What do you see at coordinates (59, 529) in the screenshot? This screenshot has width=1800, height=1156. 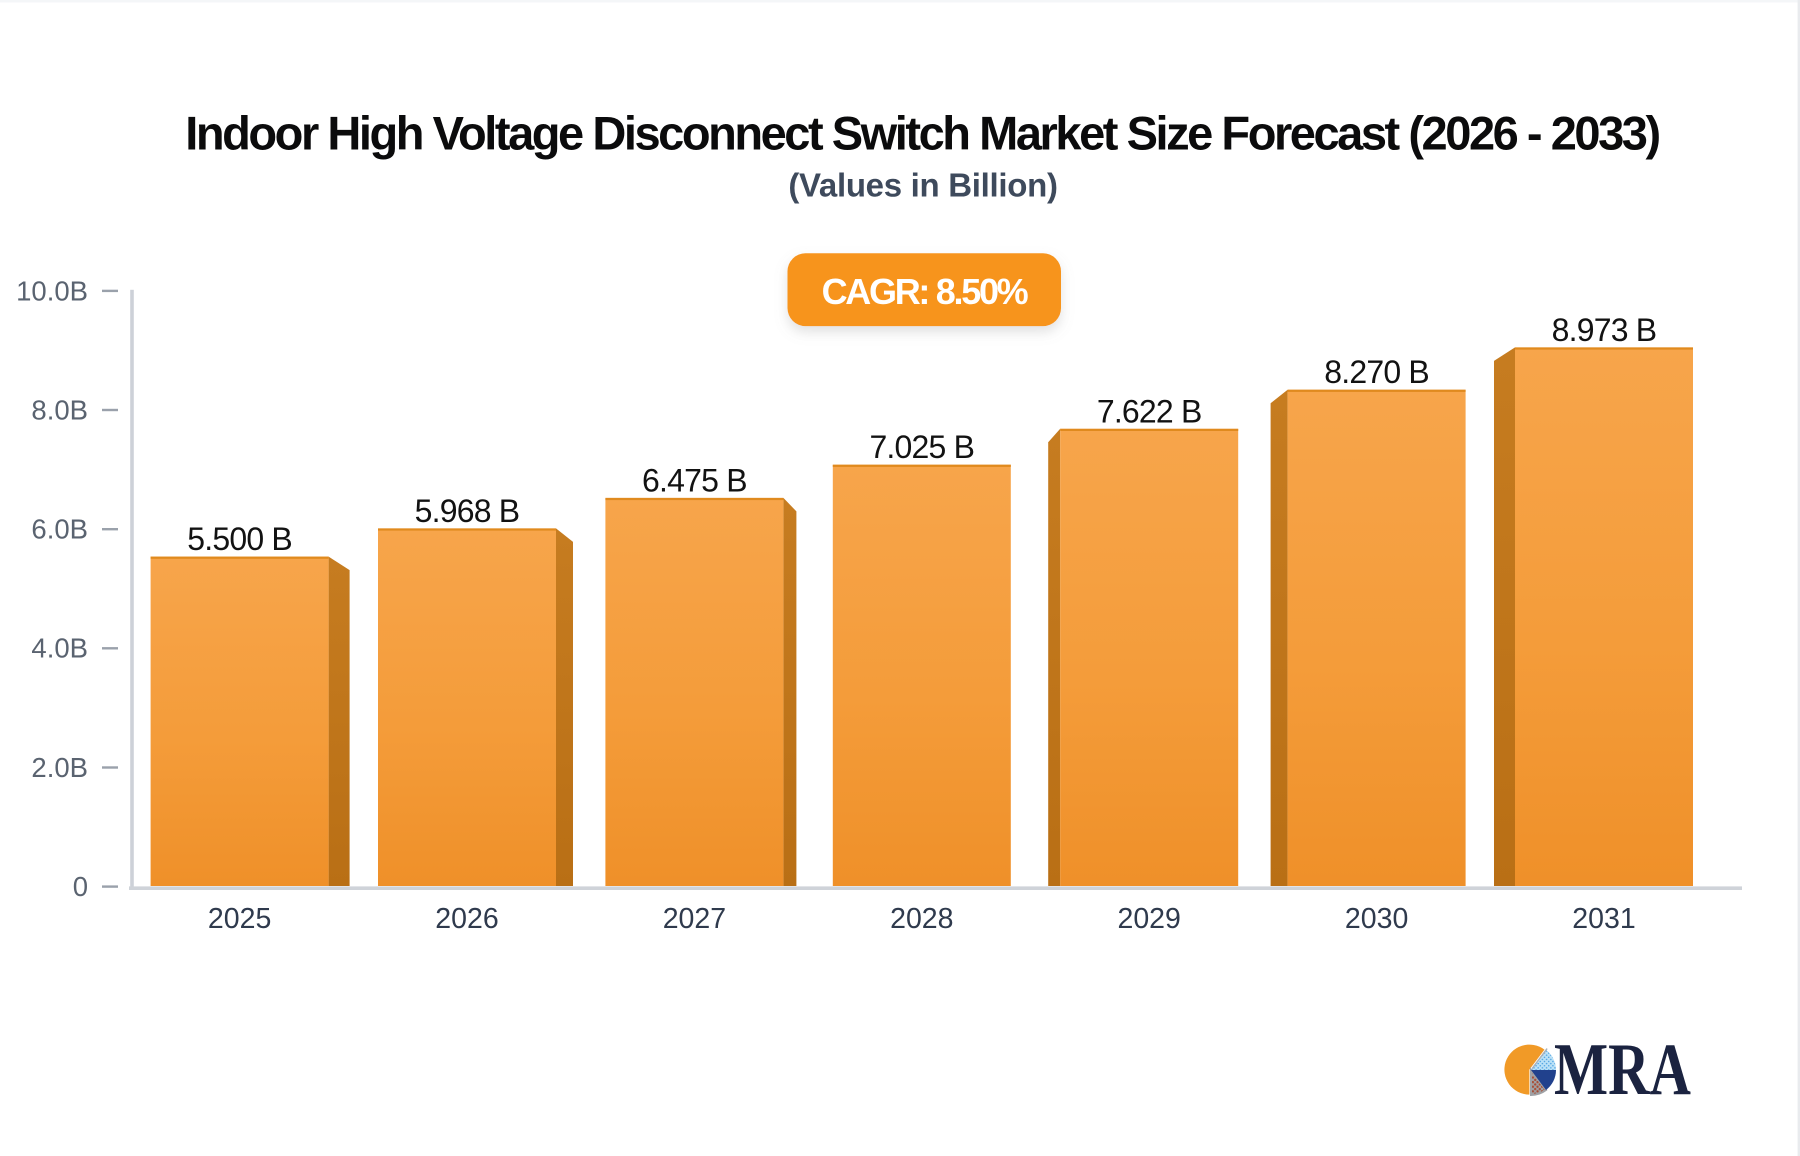 I see `svg-text: 6.0B` at bounding box center [59, 529].